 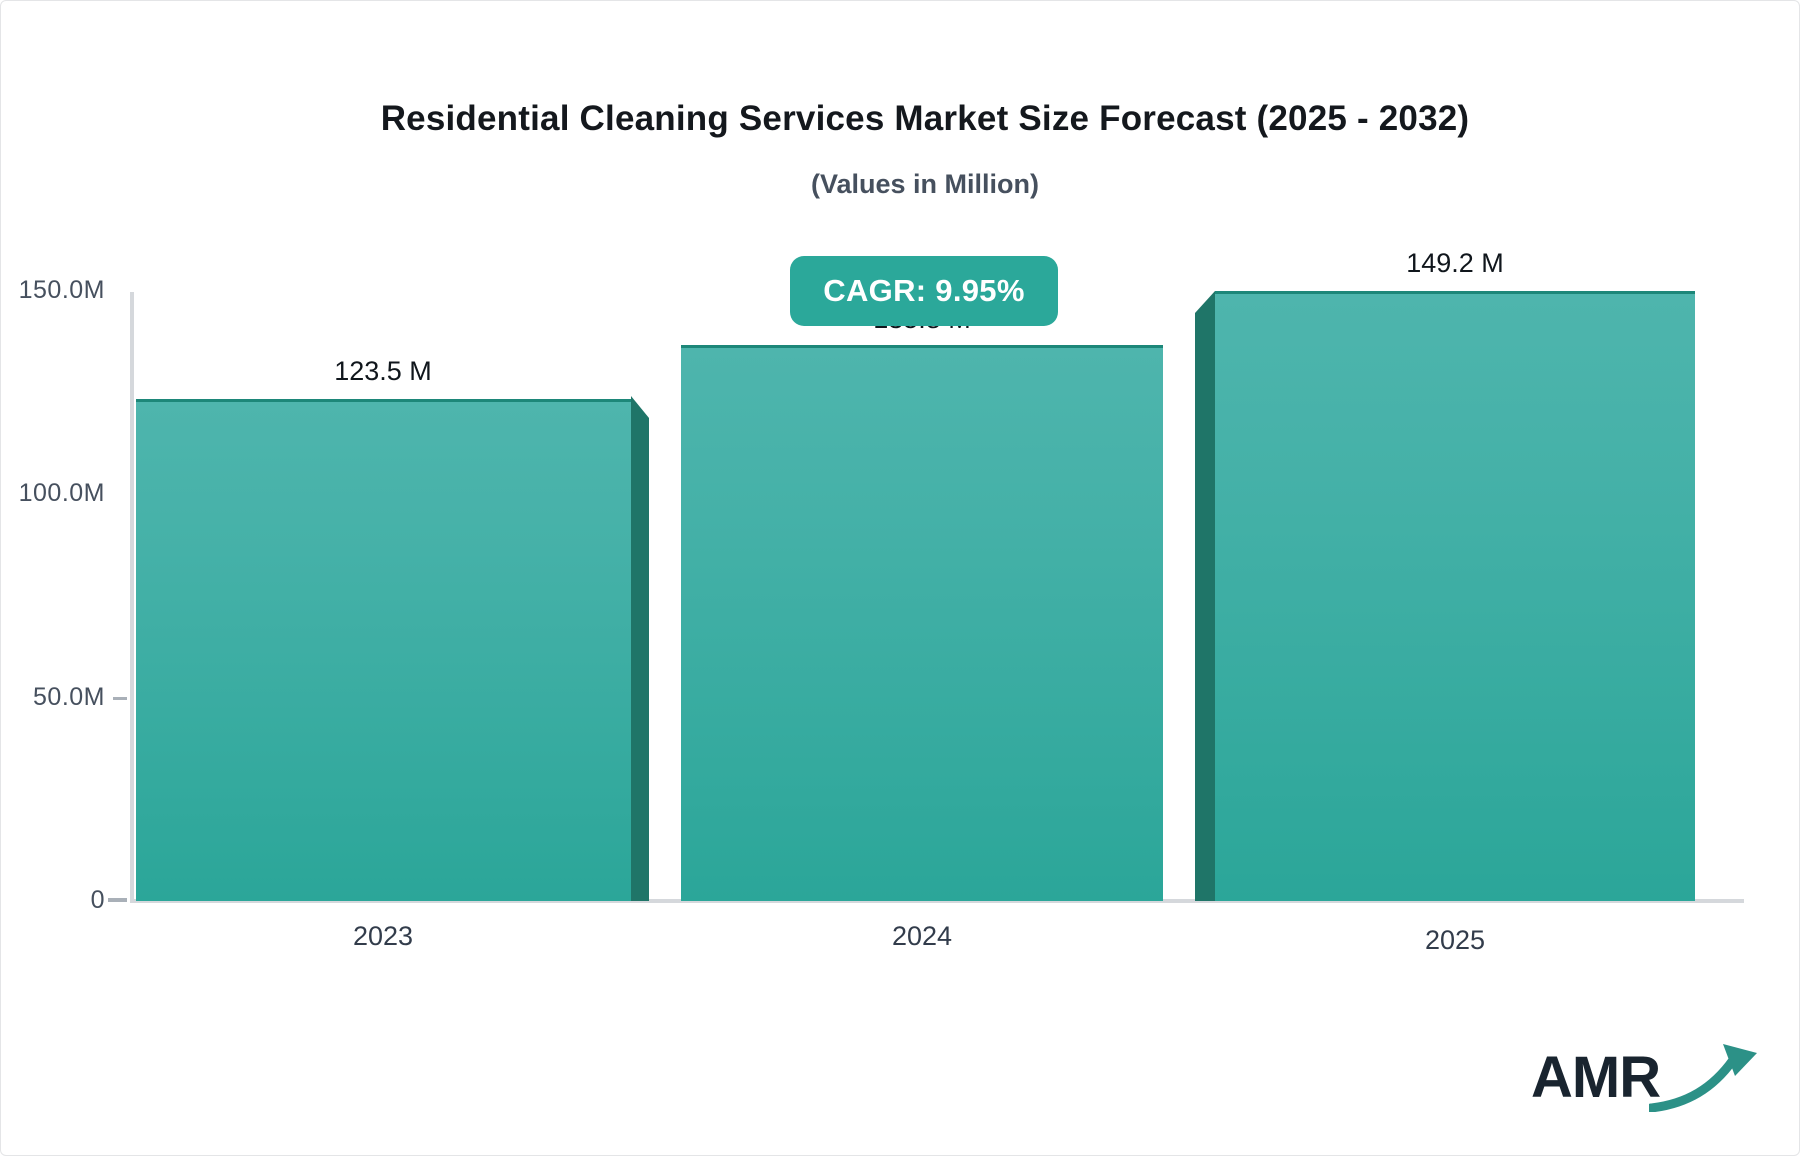 I want to click on amr-logo-text: AMR, so click(x=1596, y=1077).